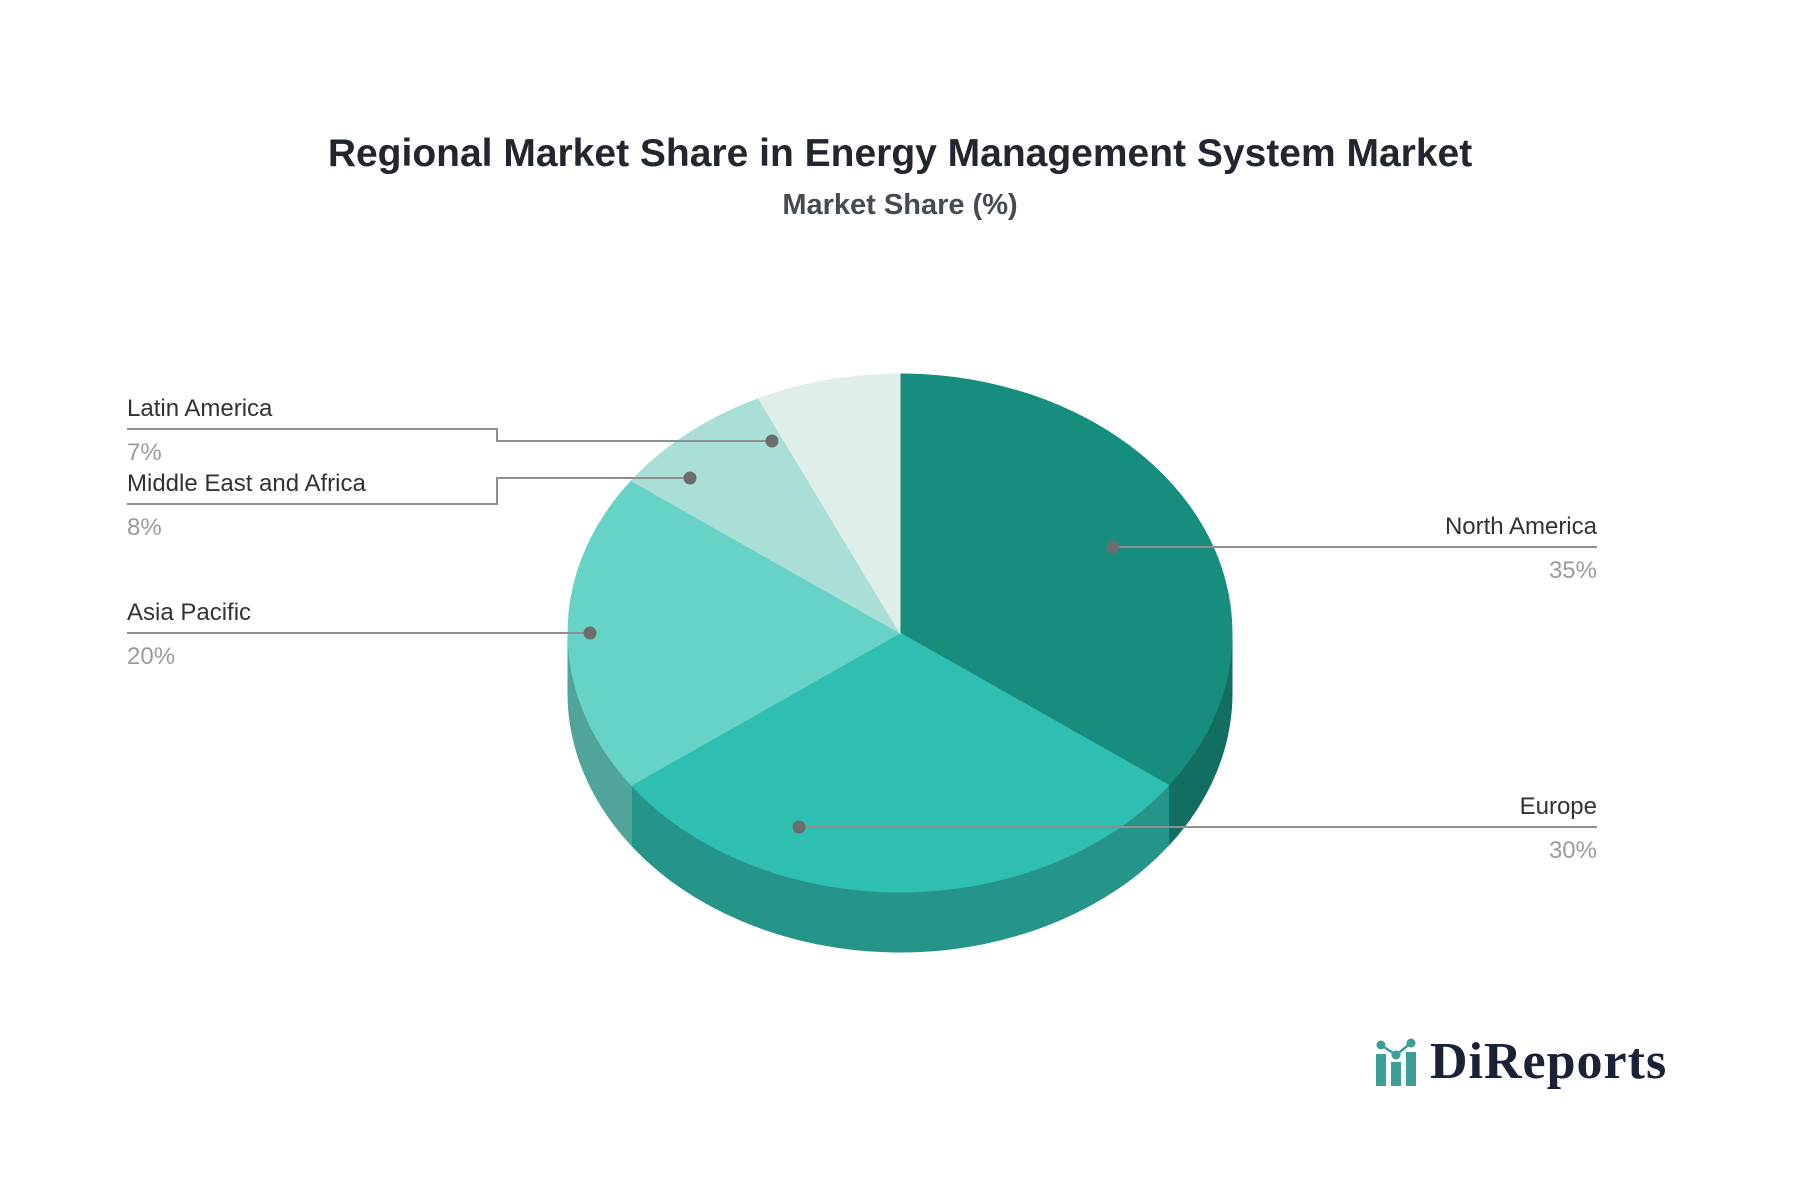 The height and width of the screenshot is (1196, 1800). What do you see at coordinates (799, 827) in the screenshot?
I see `leader-dot-europe` at bounding box center [799, 827].